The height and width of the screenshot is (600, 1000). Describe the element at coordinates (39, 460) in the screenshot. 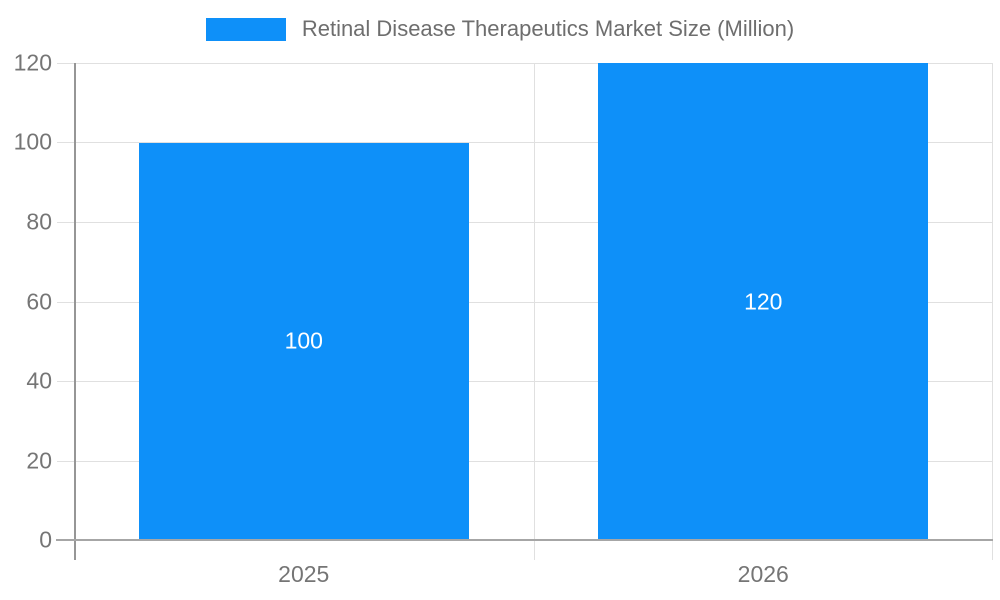

I see `y-tick-label-20: 20` at that location.